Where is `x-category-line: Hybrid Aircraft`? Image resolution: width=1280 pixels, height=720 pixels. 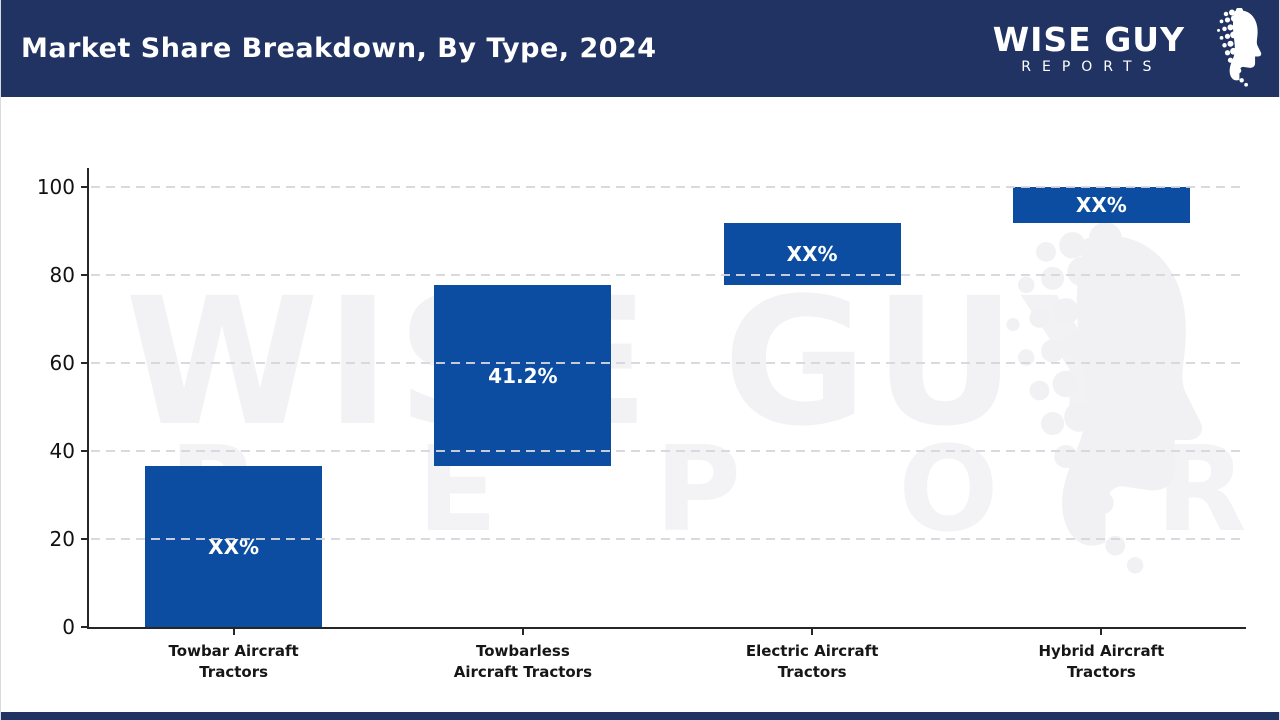
x-category-line: Hybrid Aircraft is located at coordinates (1101, 651).